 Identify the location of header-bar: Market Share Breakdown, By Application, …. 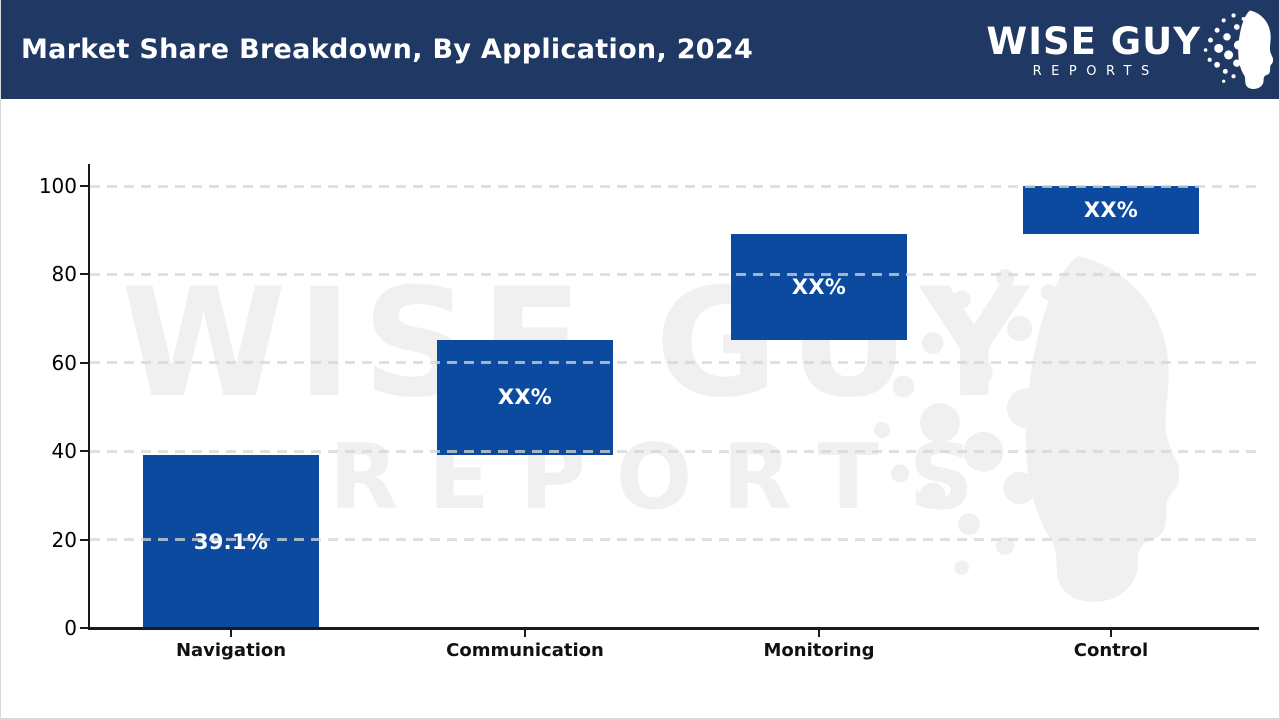
(640, 49).